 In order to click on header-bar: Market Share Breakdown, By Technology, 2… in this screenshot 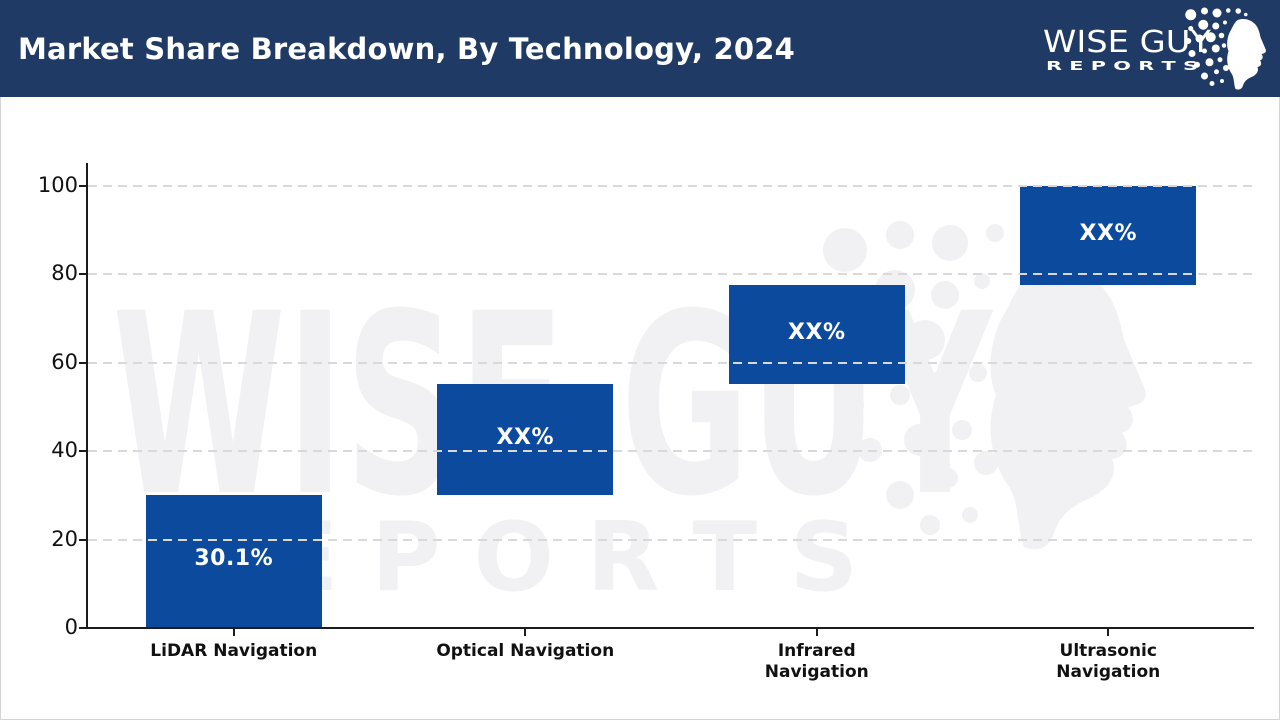, I will do `click(640, 48)`.